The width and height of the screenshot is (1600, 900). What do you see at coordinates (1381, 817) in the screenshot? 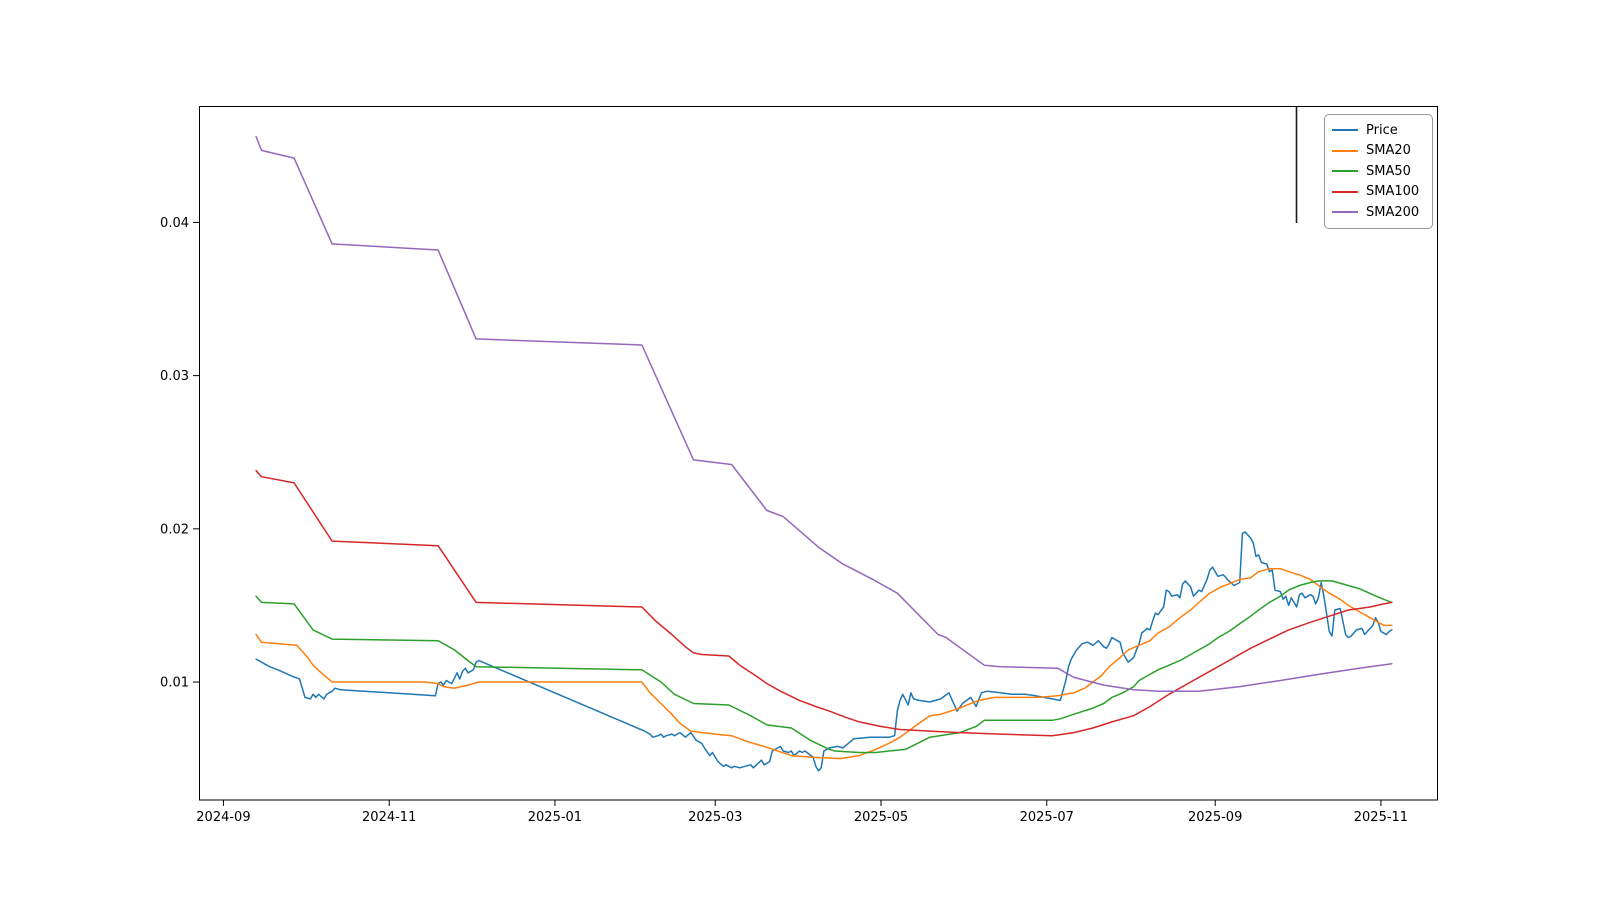
I see `x-tick-label: 2025-11` at bounding box center [1381, 817].